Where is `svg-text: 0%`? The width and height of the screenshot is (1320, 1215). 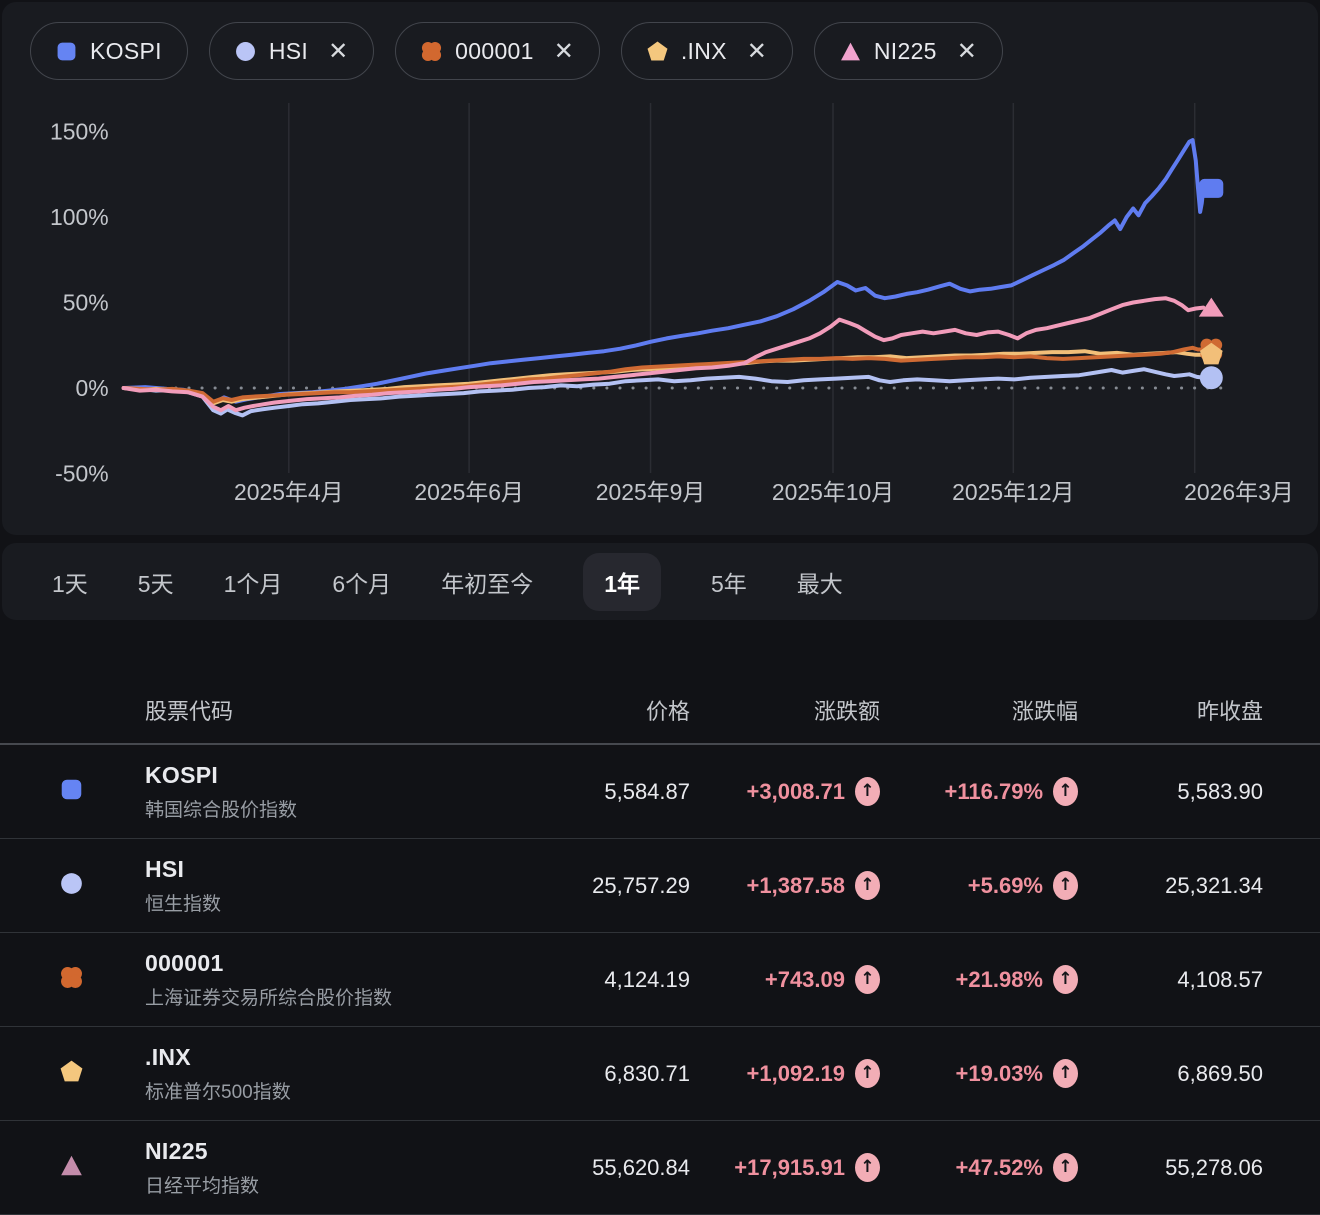 svg-text: 0% is located at coordinates (92, 388).